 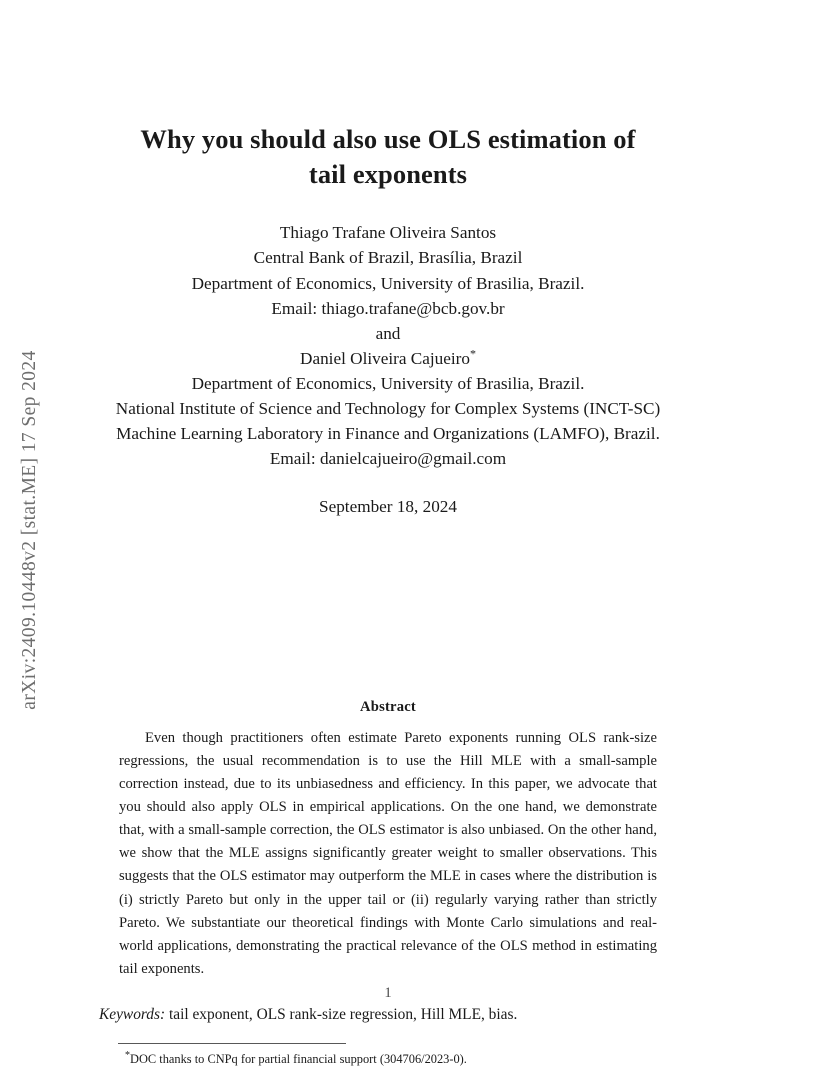 What do you see at coordinates (388, 506) in the screenshot?
I see `publication-date: September 18, 2024` at bounding box center [388, 506].